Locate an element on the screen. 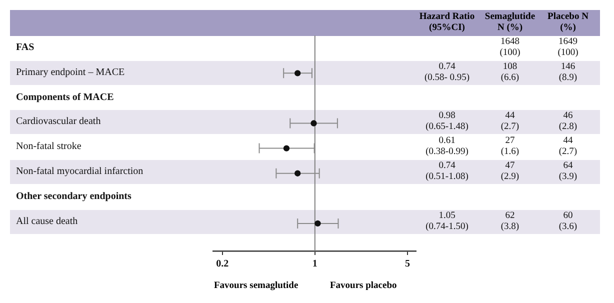 Image resolution: width=614 pixels, height=303 pixels. y-tick-label: Non-fatal stroke is located at coordinates (49, 147).